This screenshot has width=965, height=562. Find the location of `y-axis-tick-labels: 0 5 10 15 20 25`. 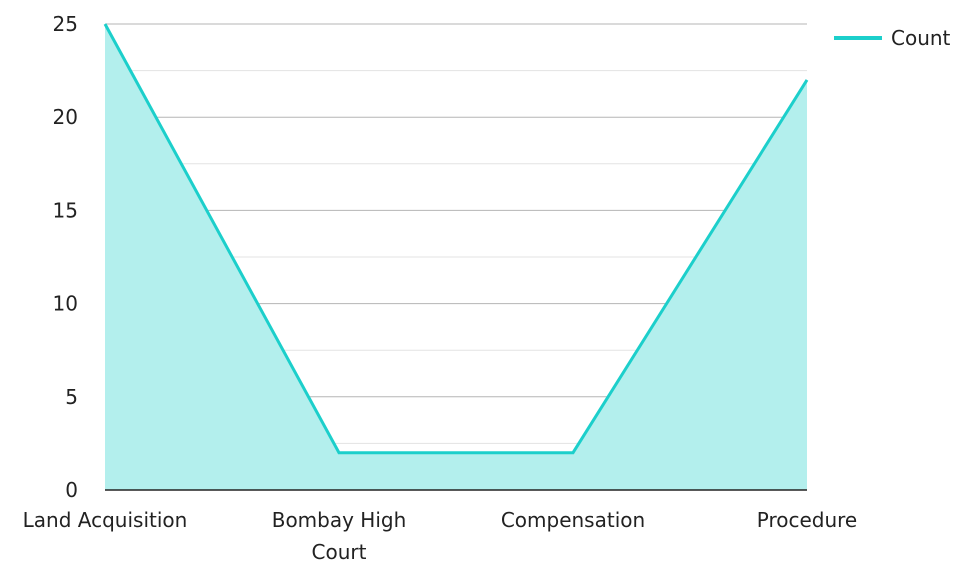

y-axis-tick-labels: 0 5 10 15 20 25 is located at coordinates (65, 257).